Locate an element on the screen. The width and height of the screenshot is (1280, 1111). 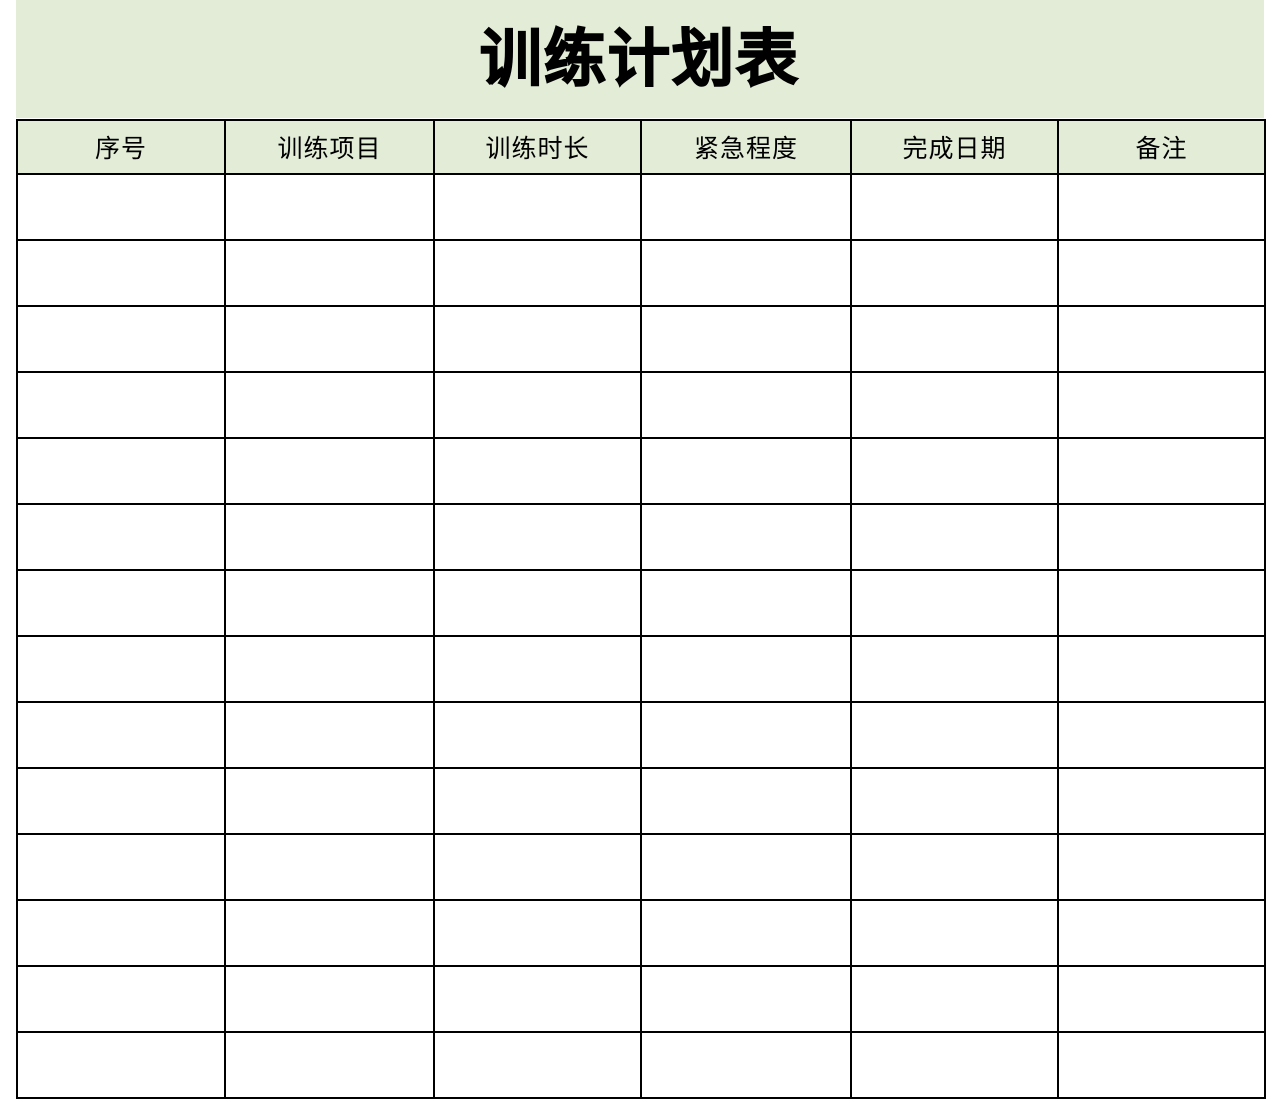
table-header: 序号 训练项目 训练时长 紧急程度 完成日期 备注 is located at coordinates (641, 147).